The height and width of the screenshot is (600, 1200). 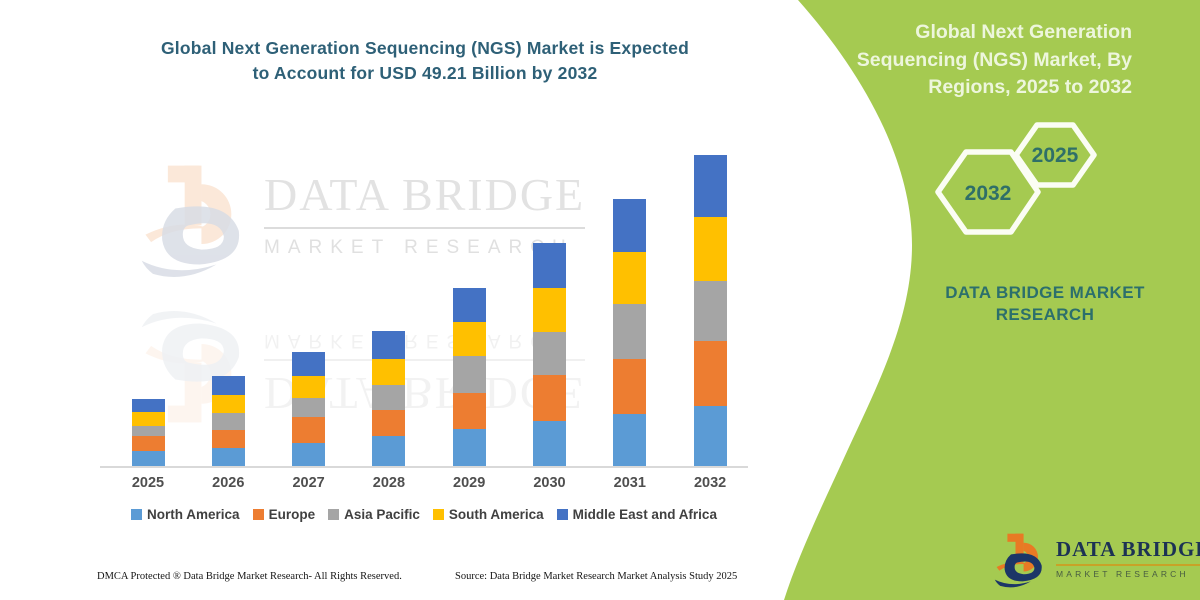 I want to click on bar-segment-middle-east-and-africa-2032, so click(x=710, y=186).